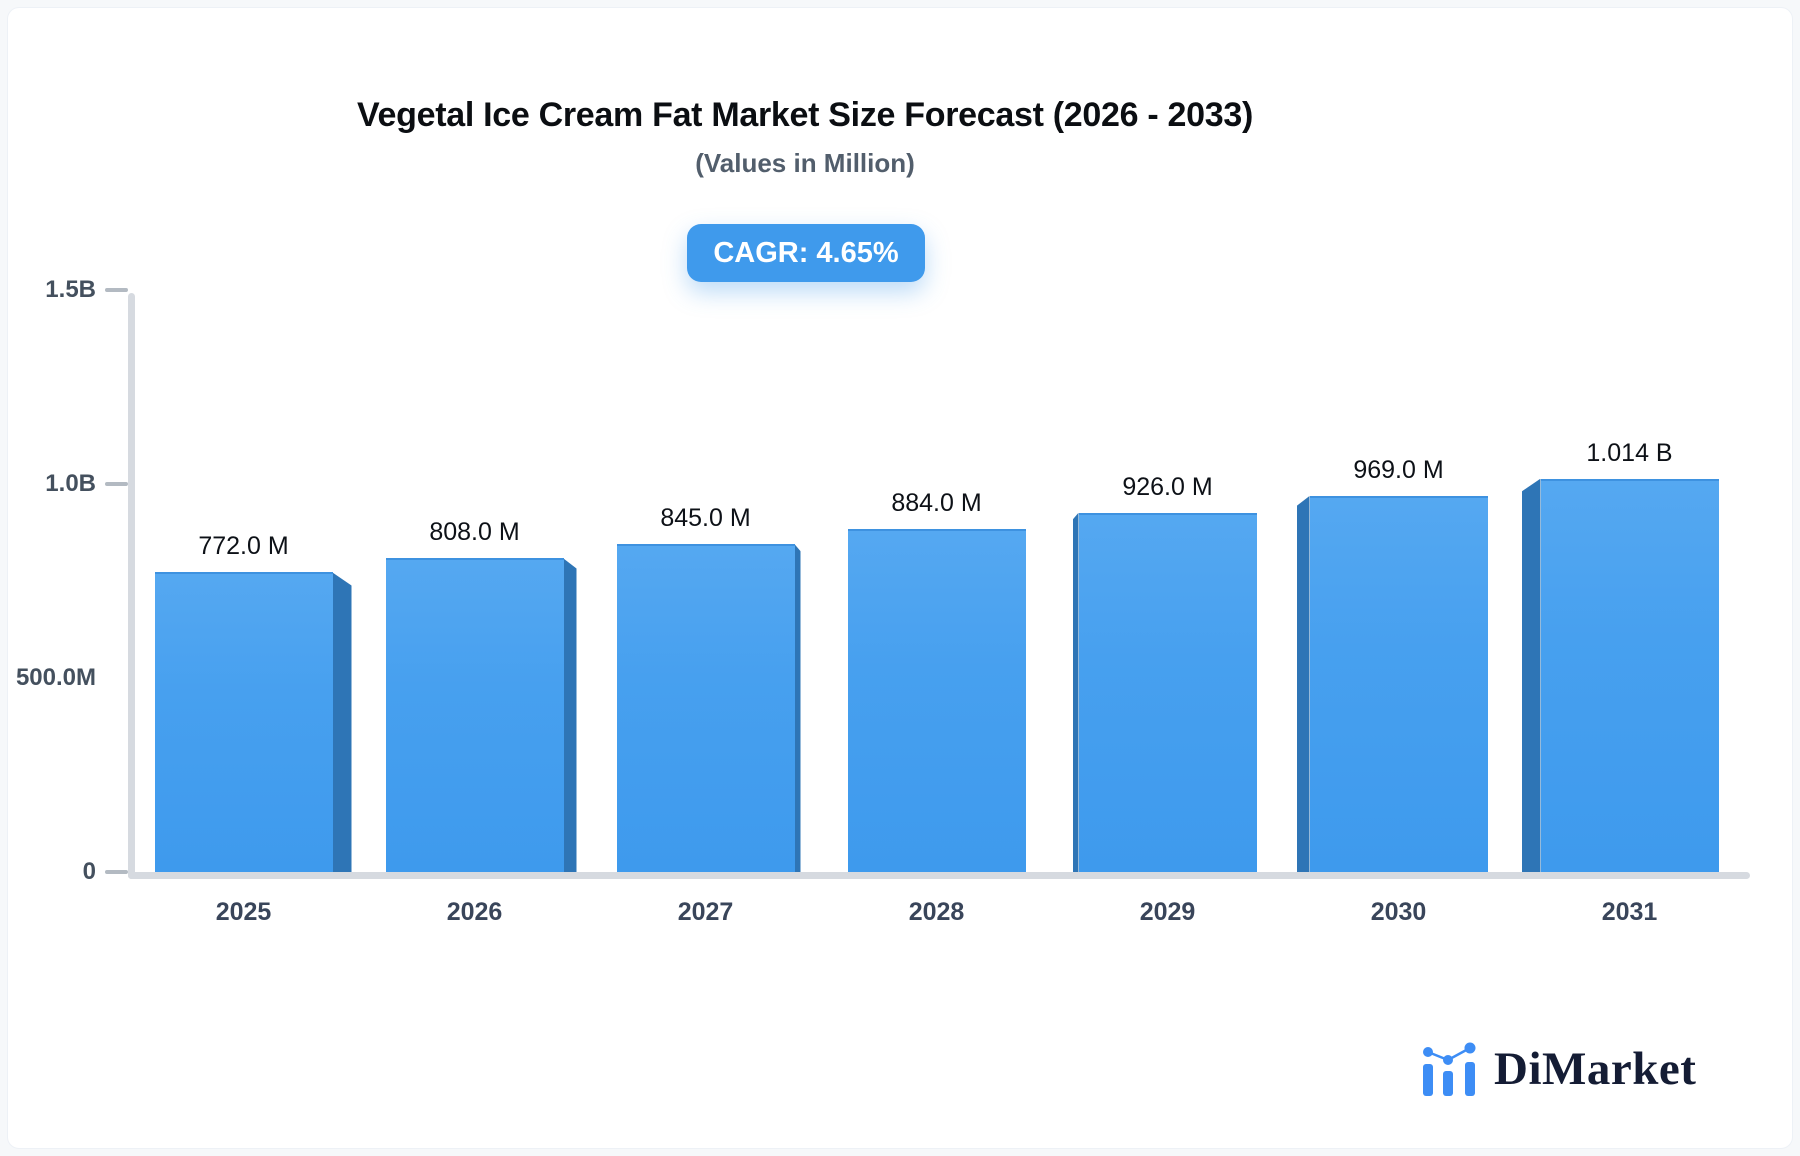 The height and width of the screenshot is (1156, 1800). Describe the element at coordinates (89, 871) in the screenshot. I see `y-tick-label: 0` at that location.